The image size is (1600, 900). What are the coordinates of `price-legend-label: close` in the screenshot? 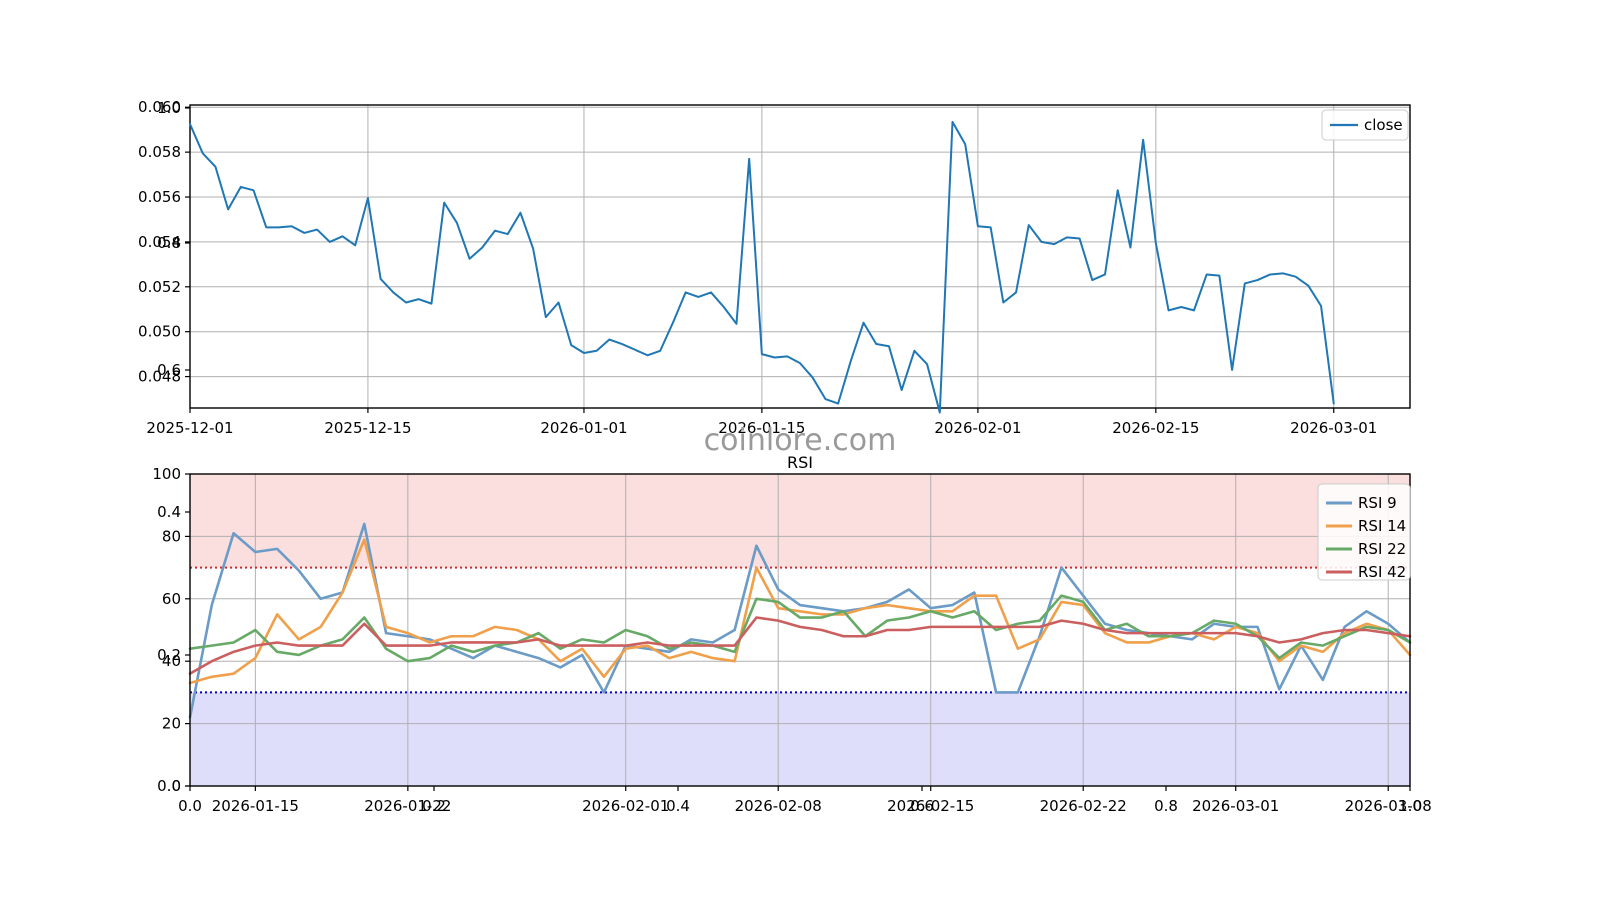 It's located at (1383, 125).